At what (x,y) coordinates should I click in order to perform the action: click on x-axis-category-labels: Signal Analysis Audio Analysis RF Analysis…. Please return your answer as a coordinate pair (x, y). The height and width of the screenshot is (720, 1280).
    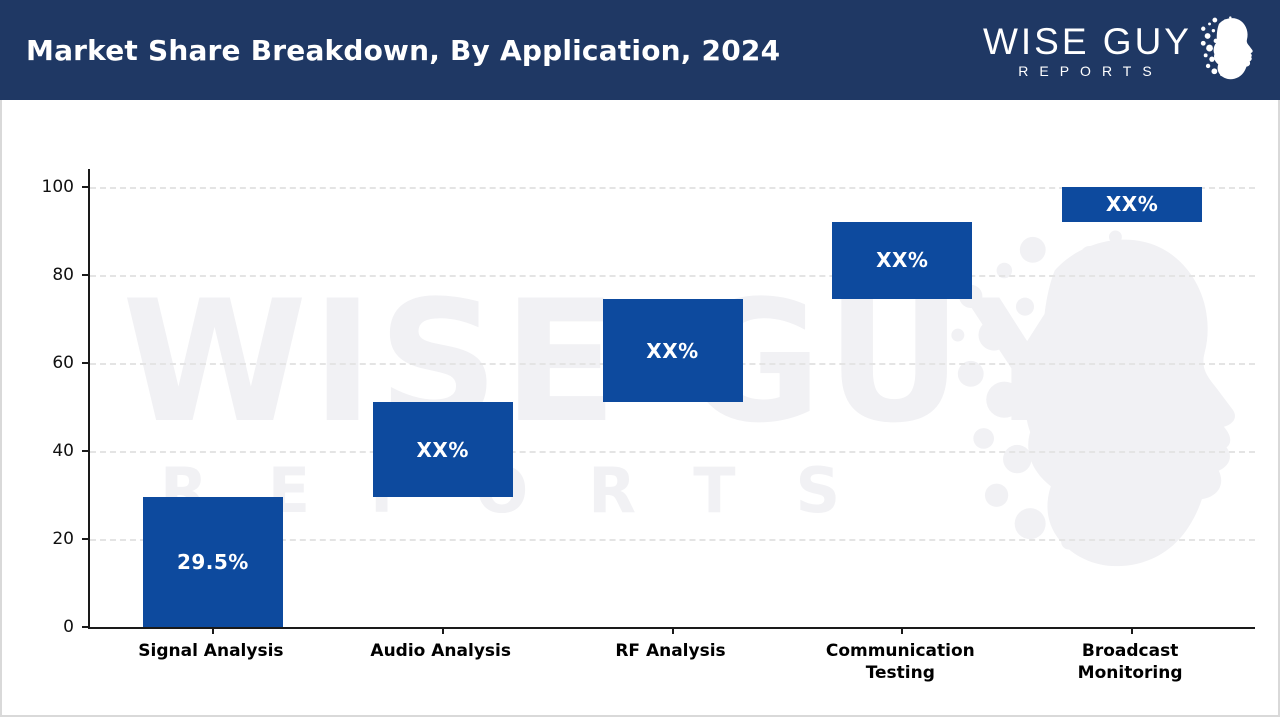
    Looking at the image, I should click on (670, 670).